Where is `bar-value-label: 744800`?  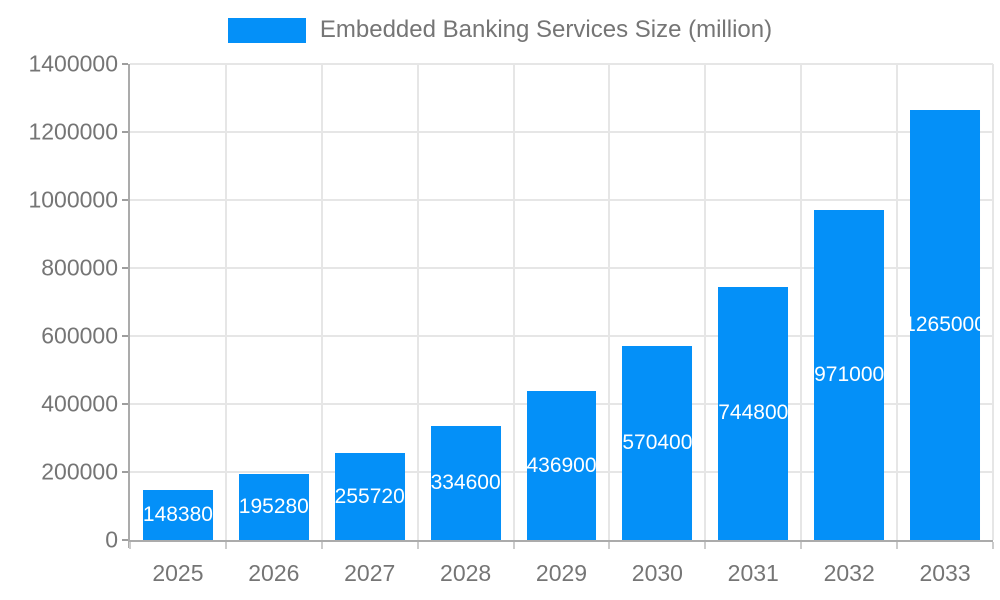
bar-value-label: 744800 is located at coordinates (753, 413).